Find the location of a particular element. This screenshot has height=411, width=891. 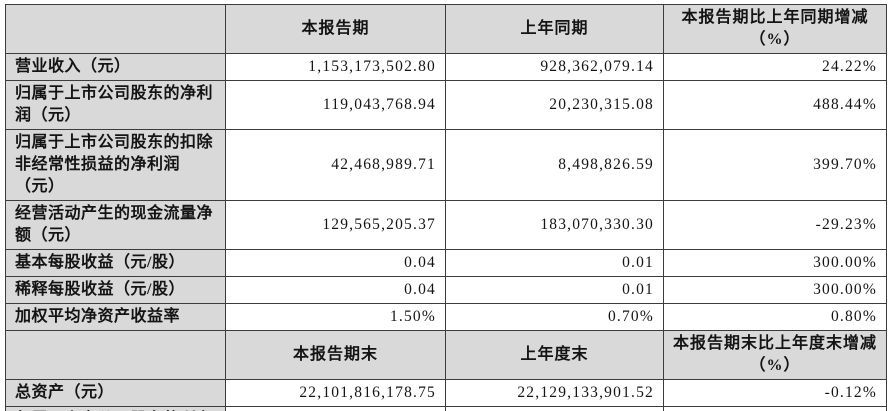

row-value: 183,070,330.30 is located at coordinates (554, 225).